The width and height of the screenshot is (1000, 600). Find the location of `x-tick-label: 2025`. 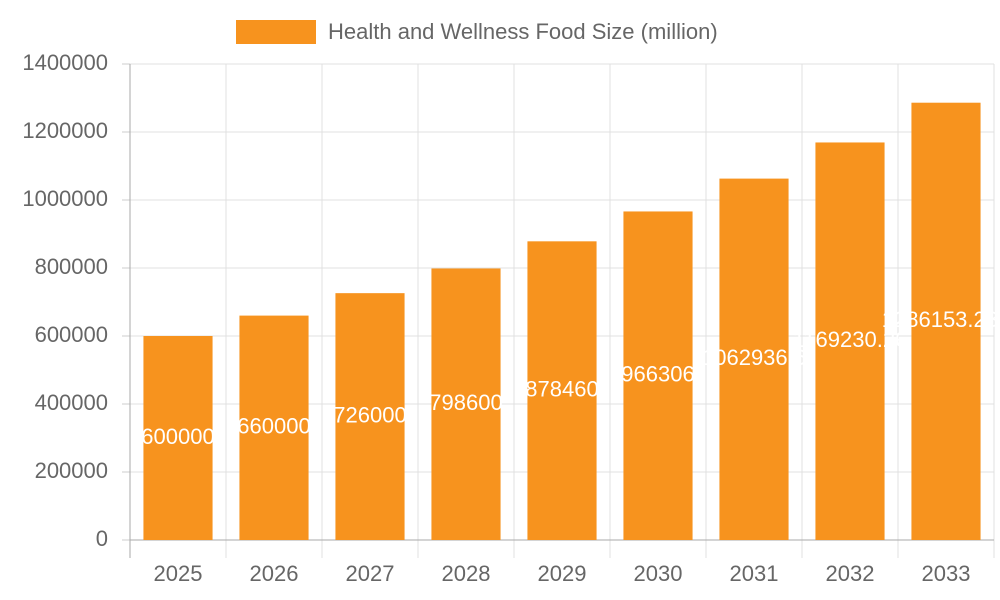

x-tick-label: 2025 is located at coordinates (178, 573).